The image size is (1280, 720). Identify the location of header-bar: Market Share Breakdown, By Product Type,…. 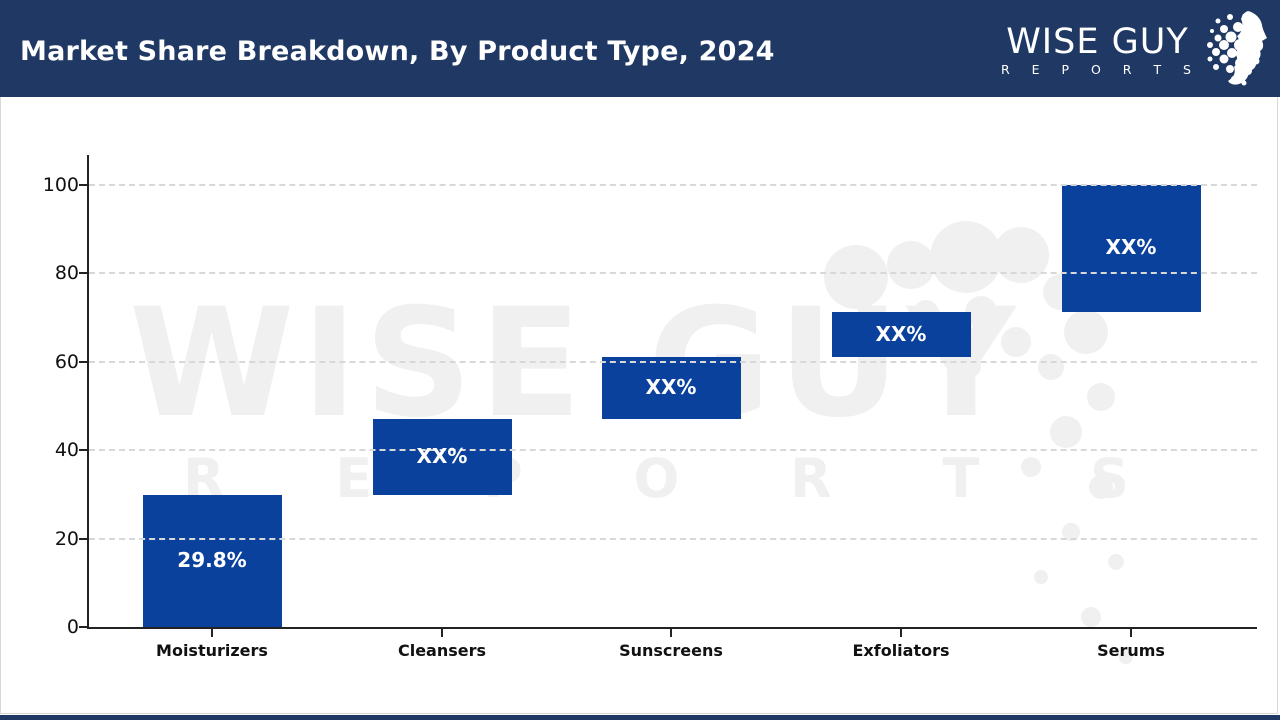
(640, 48).